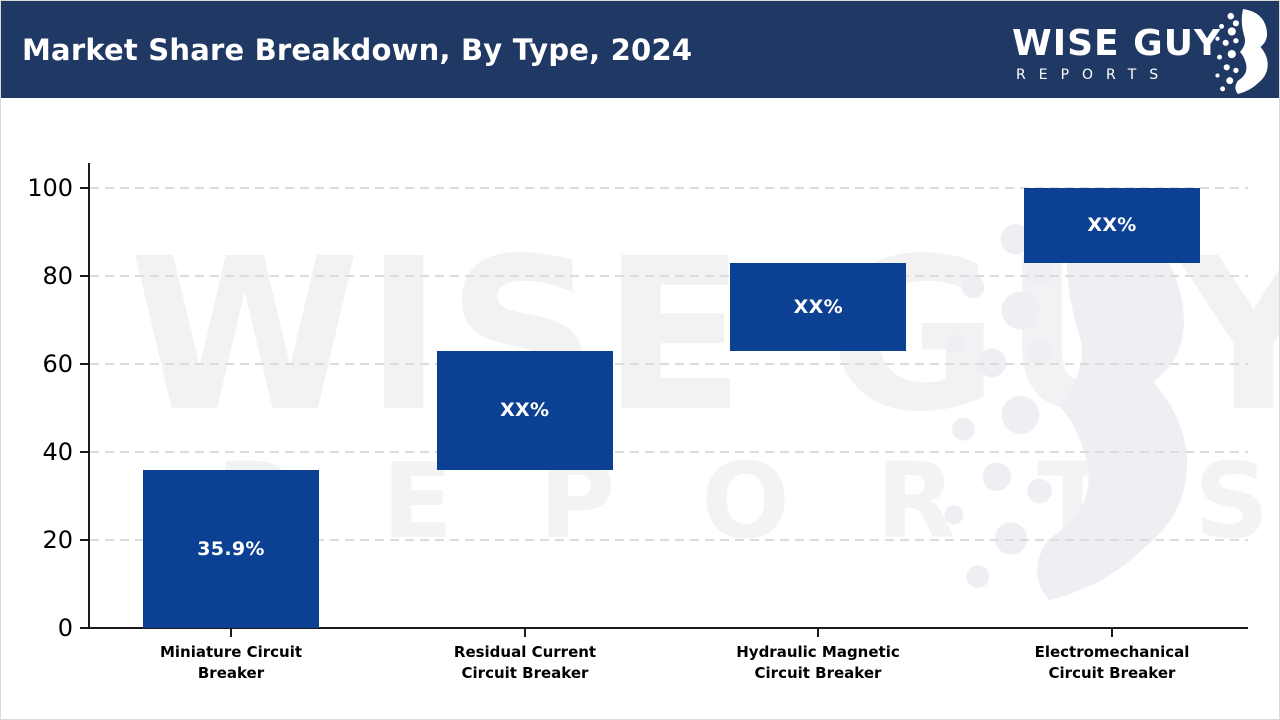  I want to click on y-tick-label: 20, so click(57, 540).